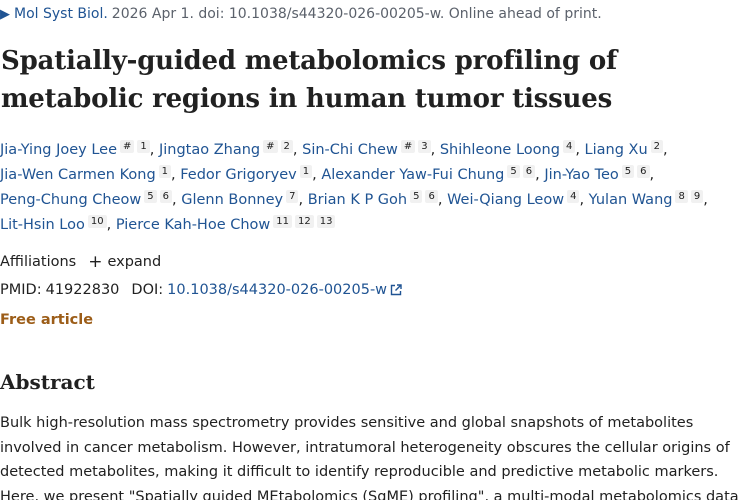 The width and height of the screenshot is (750, 500). Describe the element at coordinates (134, 262) in the screenshot. I see `expand-affiliations-button: expand` at that location.